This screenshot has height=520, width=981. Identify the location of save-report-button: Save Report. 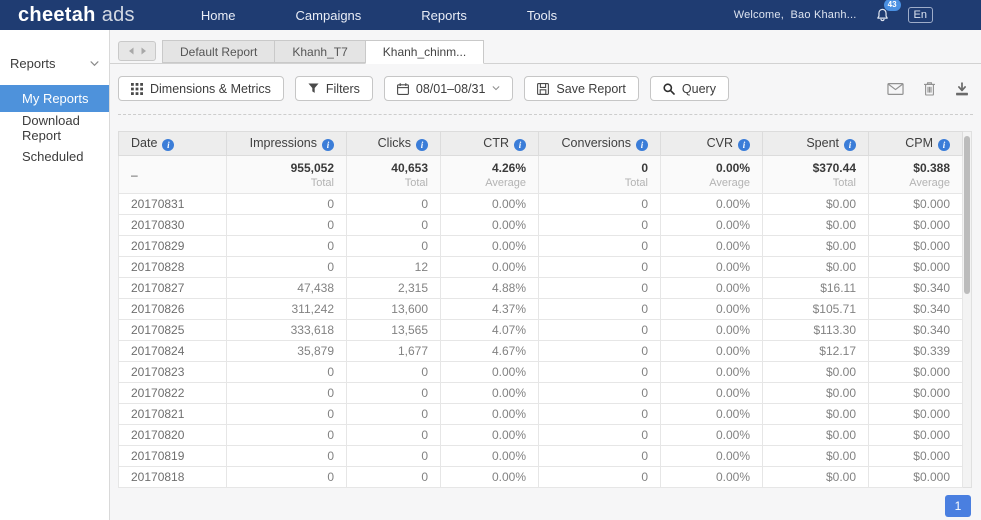
(581, 88).